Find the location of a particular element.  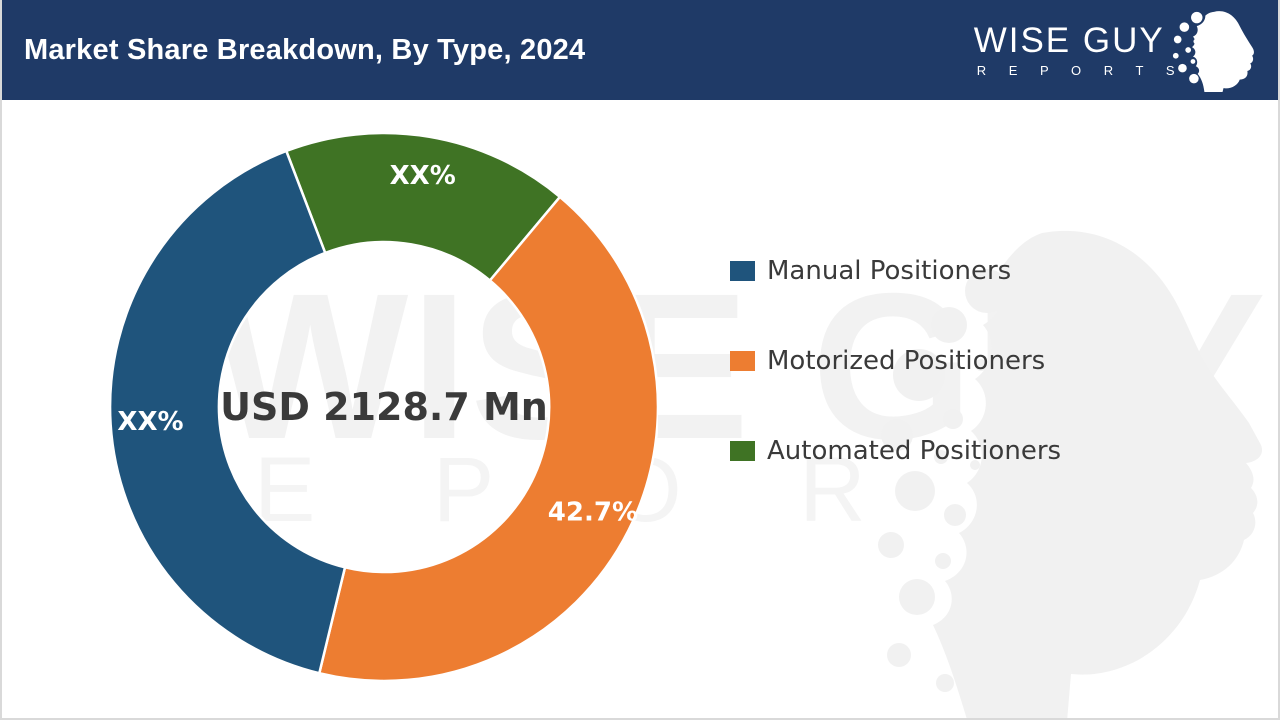

logo-face-icon is located at coordinates (1213, 51).